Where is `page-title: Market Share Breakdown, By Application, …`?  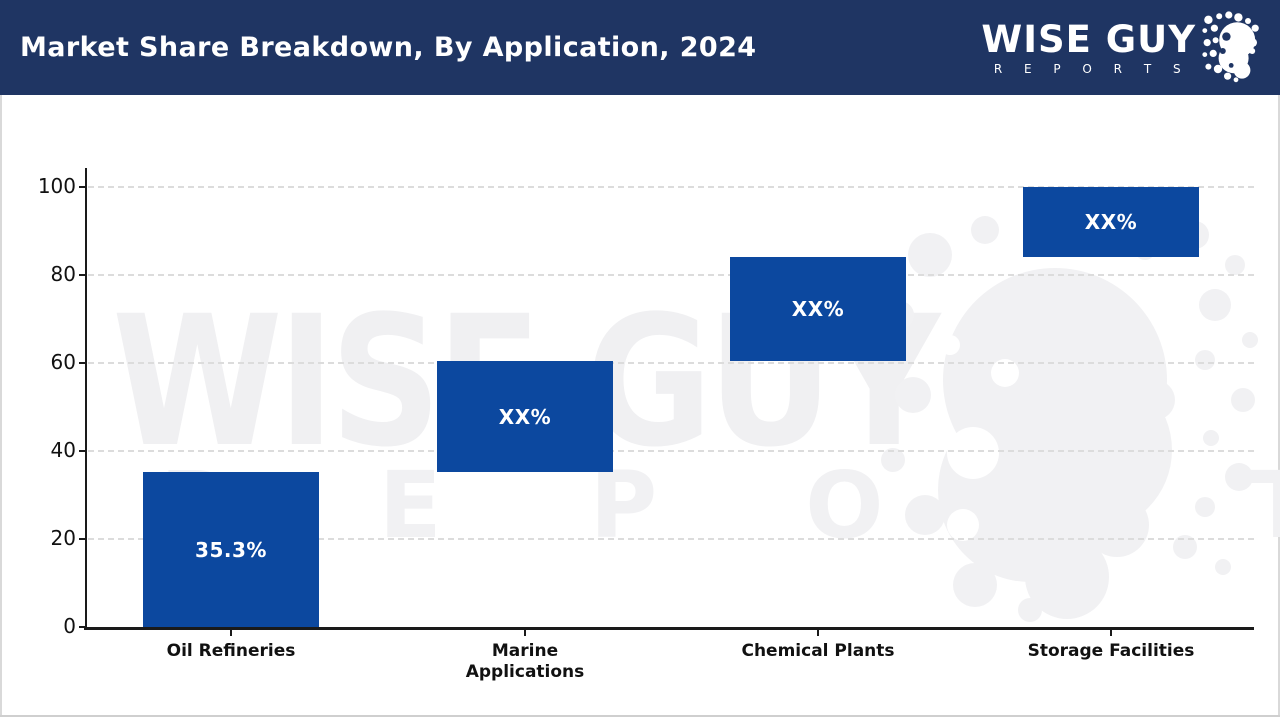
page-title: Market Share Breakdown, By Application, … is located at coordinates (388, 47).